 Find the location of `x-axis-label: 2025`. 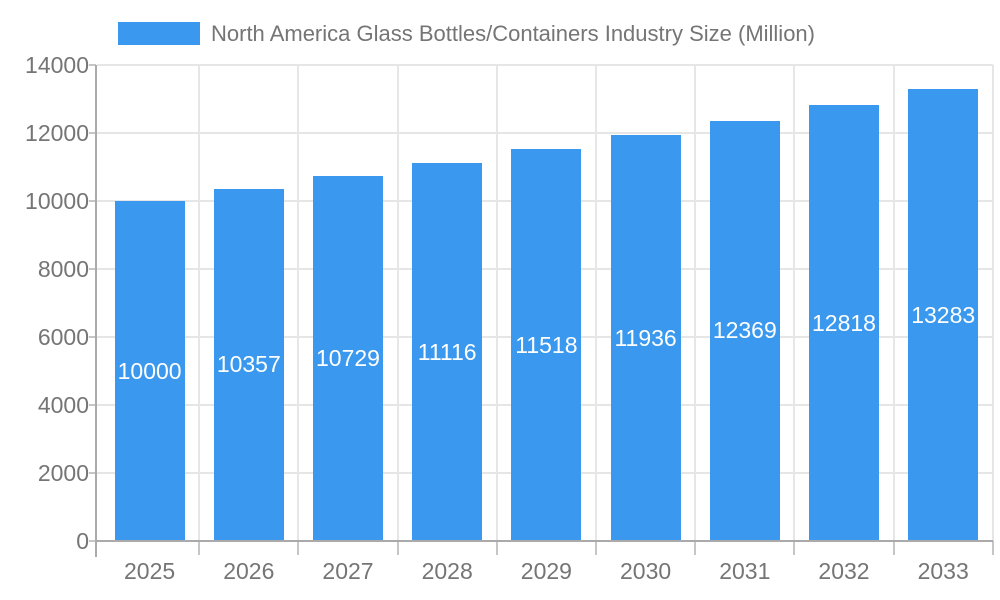

x-axis-label: 2025 is located at coordinates (150, 571).